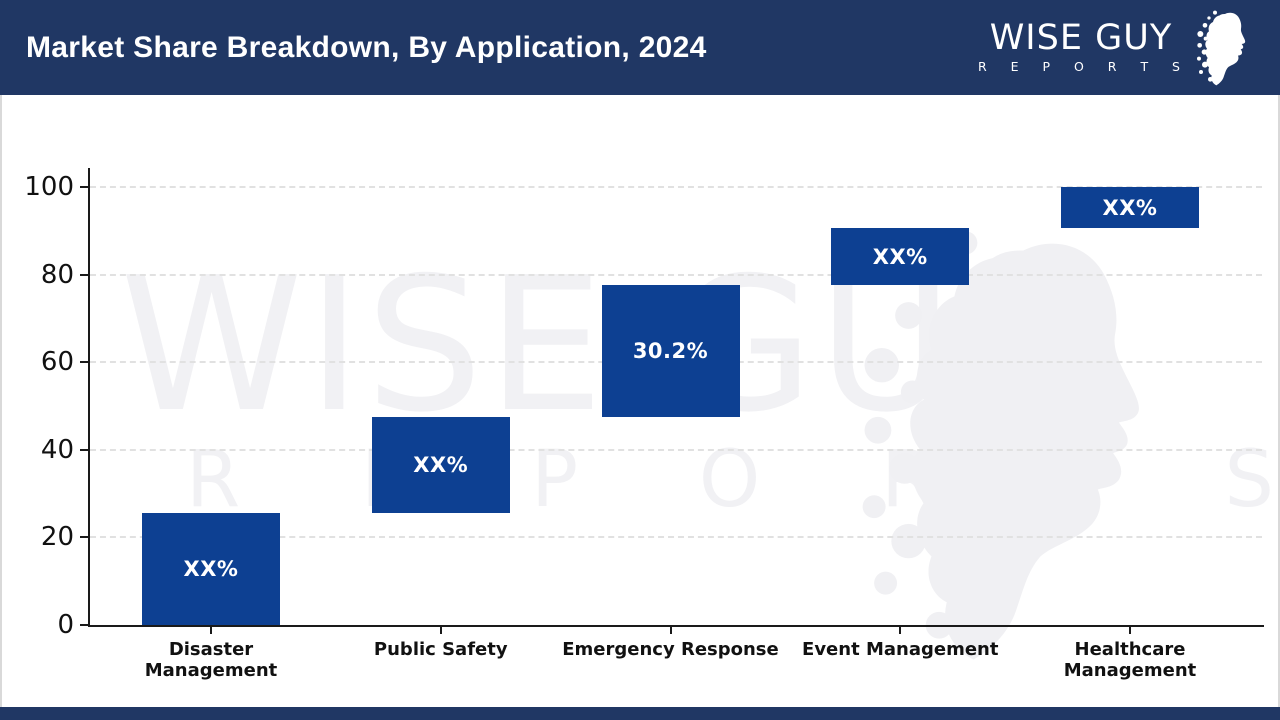 Image resolution: width=1280 pixels, height=720 pixels. What do you see at coordinates (676, 626) in the screenshot?
I see `x-axis` at bounding box center [676, 626].